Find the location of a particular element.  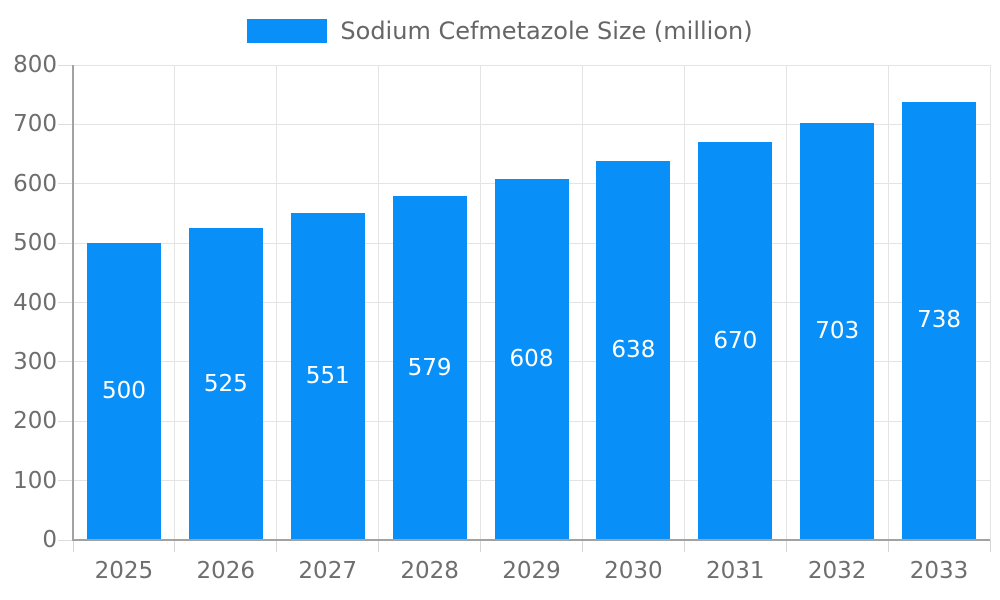

bar-value-label: 551 is located at coordinates (327, 375).